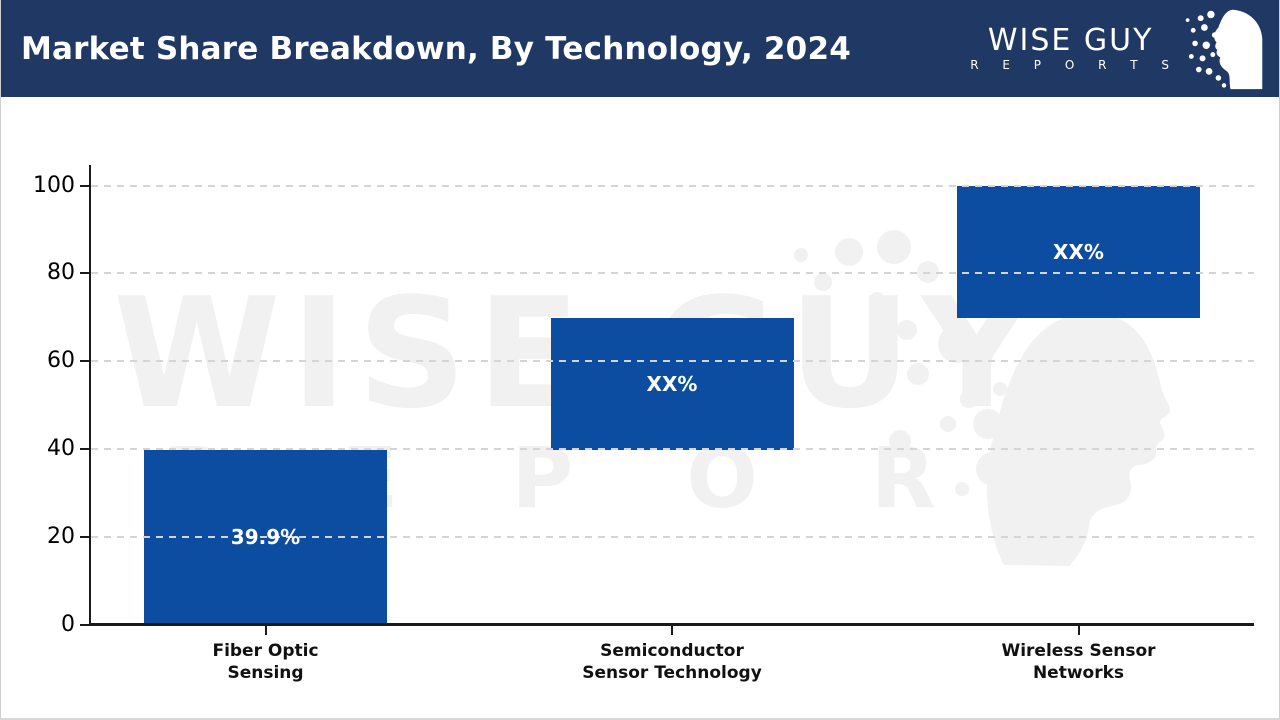 The image size is (1280, 720). I want to click on x-category-label-2: Semiconductor Sensor Technology, so click(672, 662).